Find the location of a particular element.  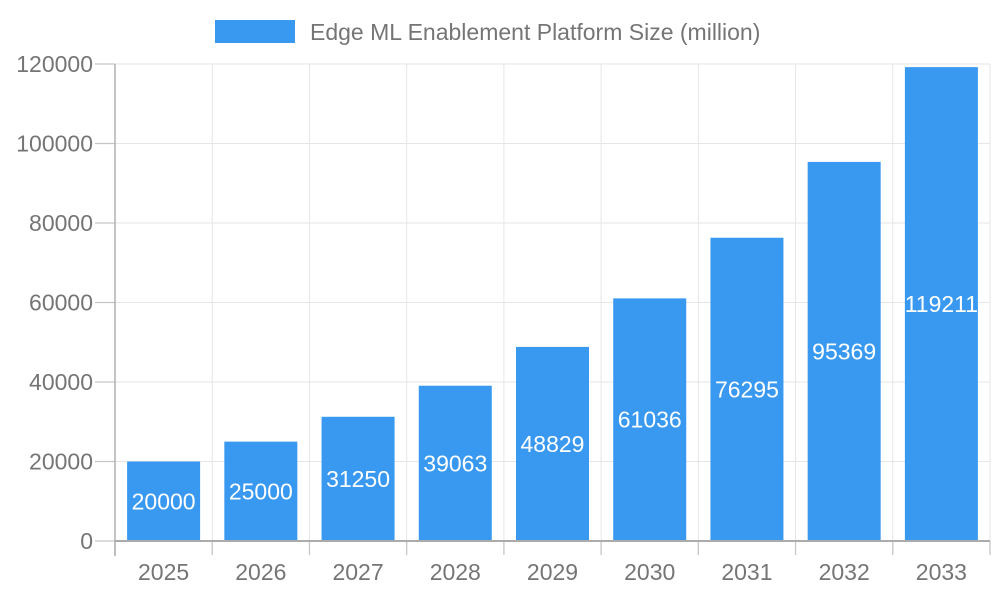

bar-2032 is located at coordinates (844, 351).